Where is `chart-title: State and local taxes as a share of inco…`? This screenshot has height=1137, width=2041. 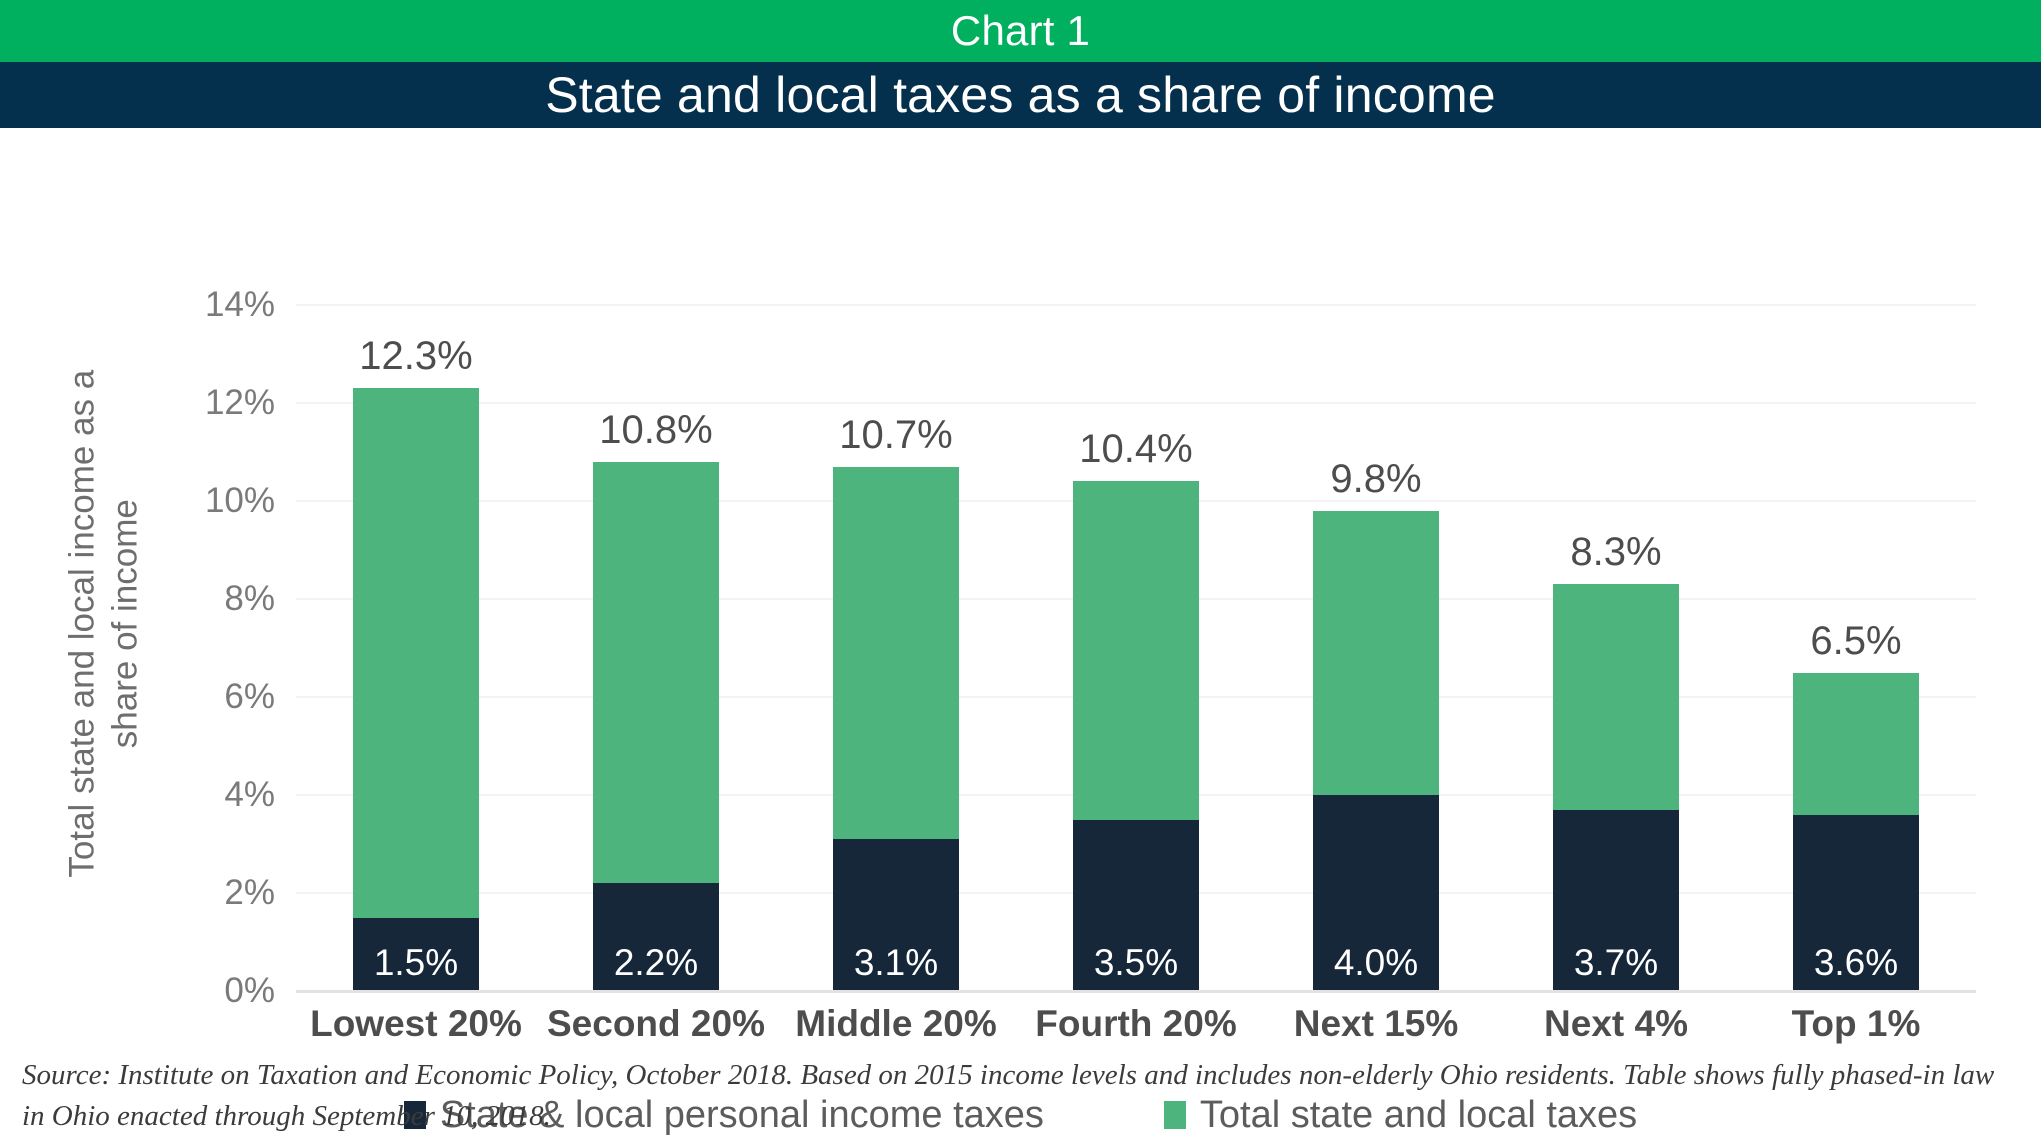 chart-title: State and local taxes as a share of inco… is located at coordinates (1020, 95).